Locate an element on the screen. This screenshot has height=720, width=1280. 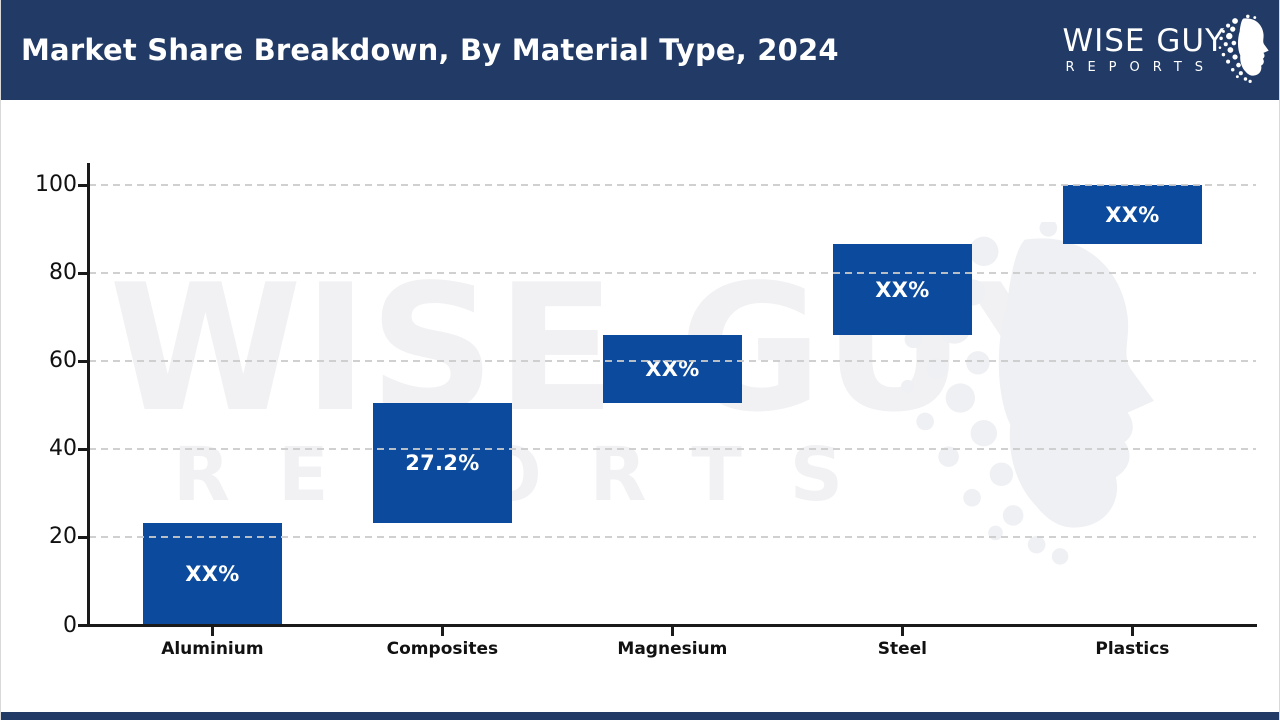
wiseguy-logo: WISE GUY REPORTS is located at coordinates (1170, 50).